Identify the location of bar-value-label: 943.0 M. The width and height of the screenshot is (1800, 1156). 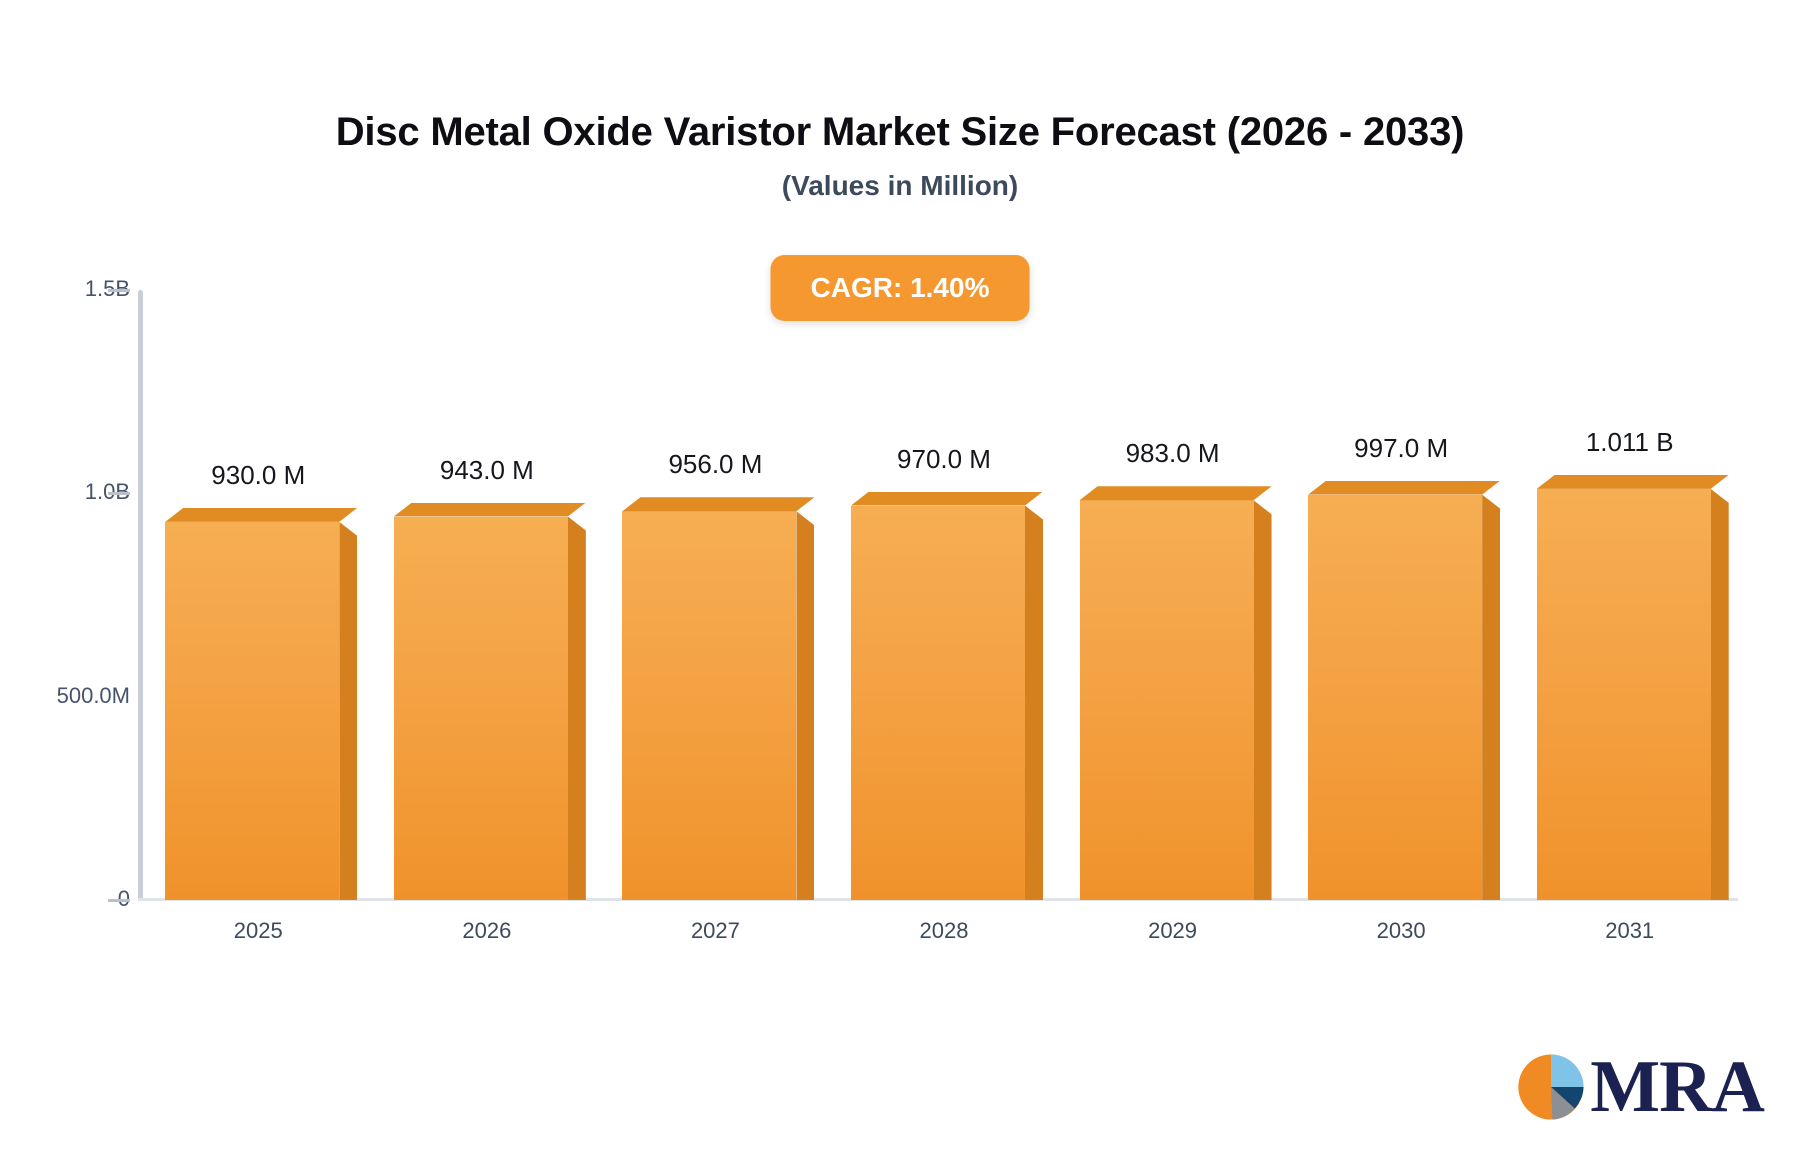
(486, 469).